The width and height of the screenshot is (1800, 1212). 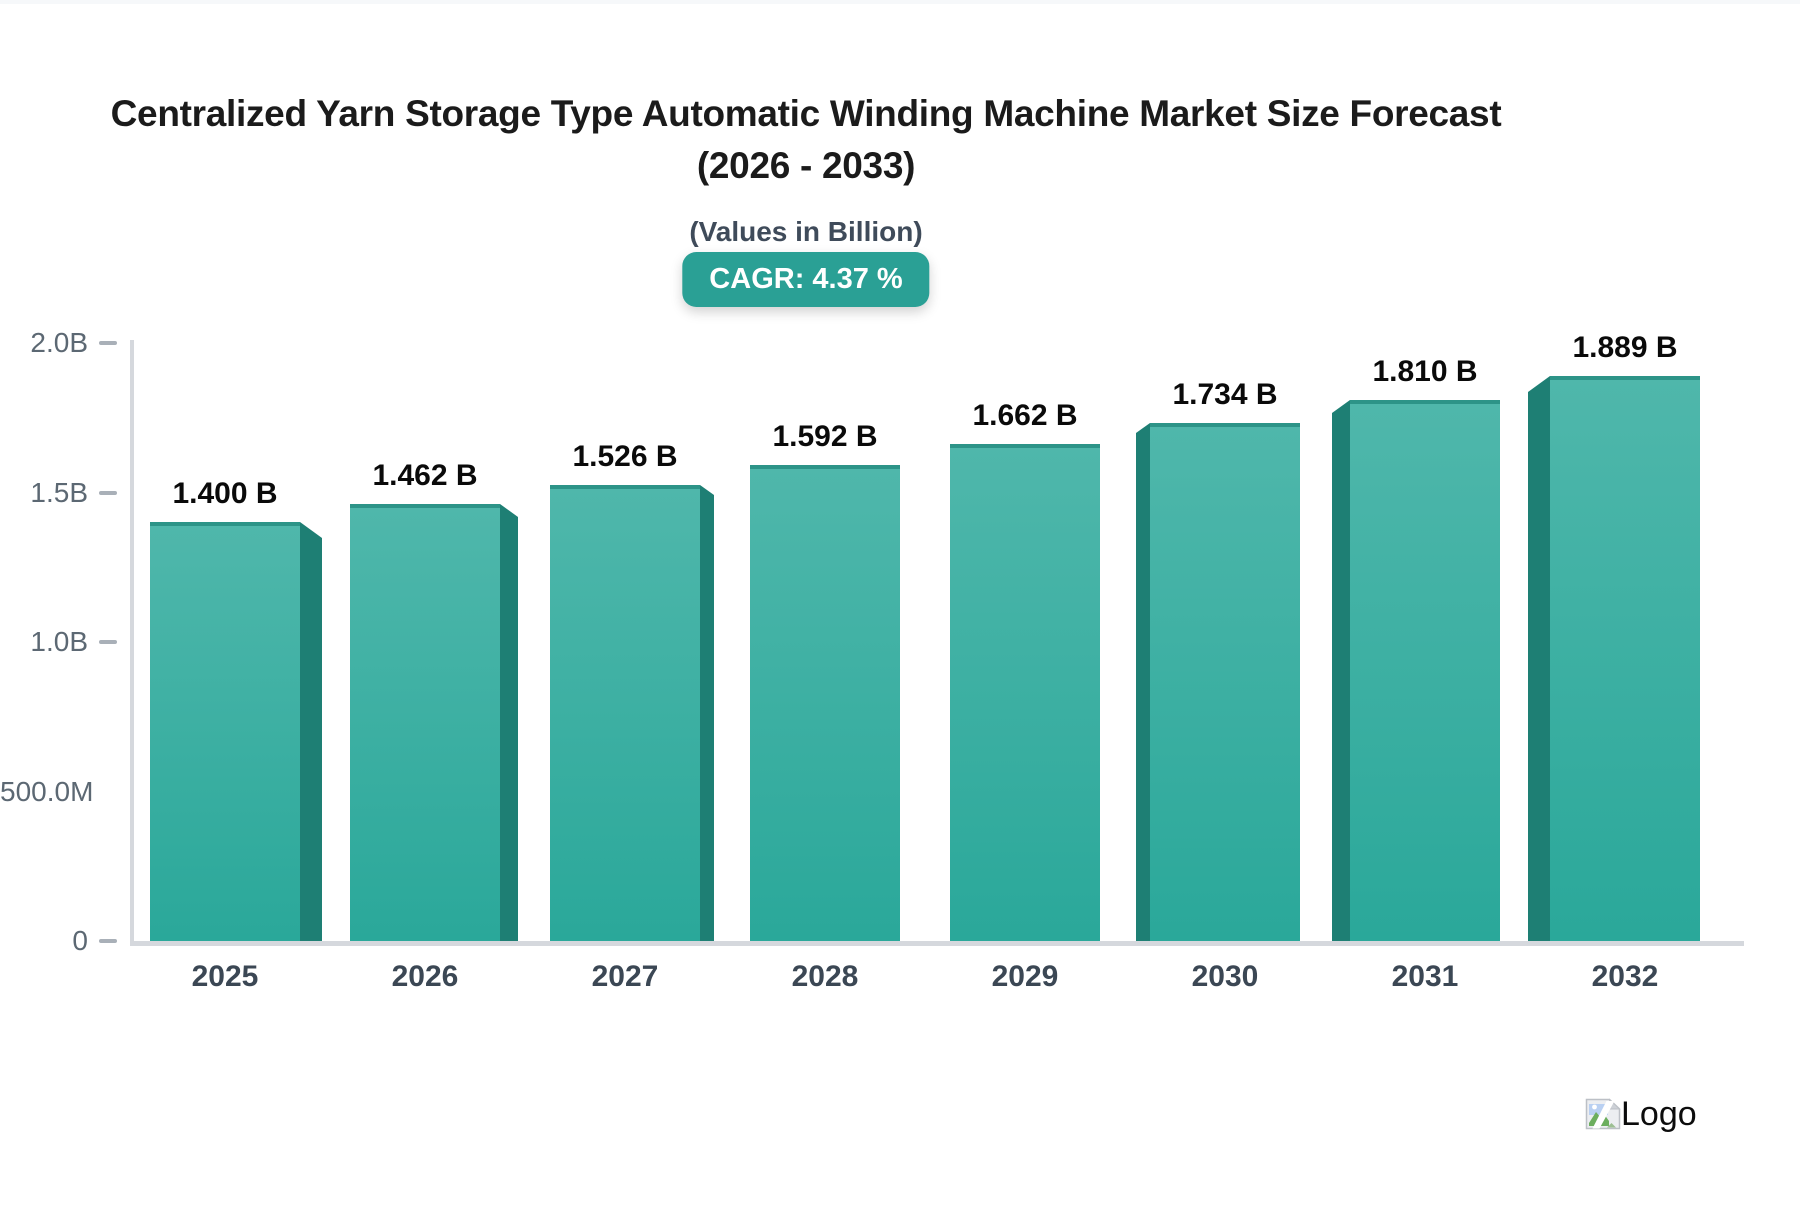 I want to click on x-axis-label: 2028, so click(x=825, y=976).